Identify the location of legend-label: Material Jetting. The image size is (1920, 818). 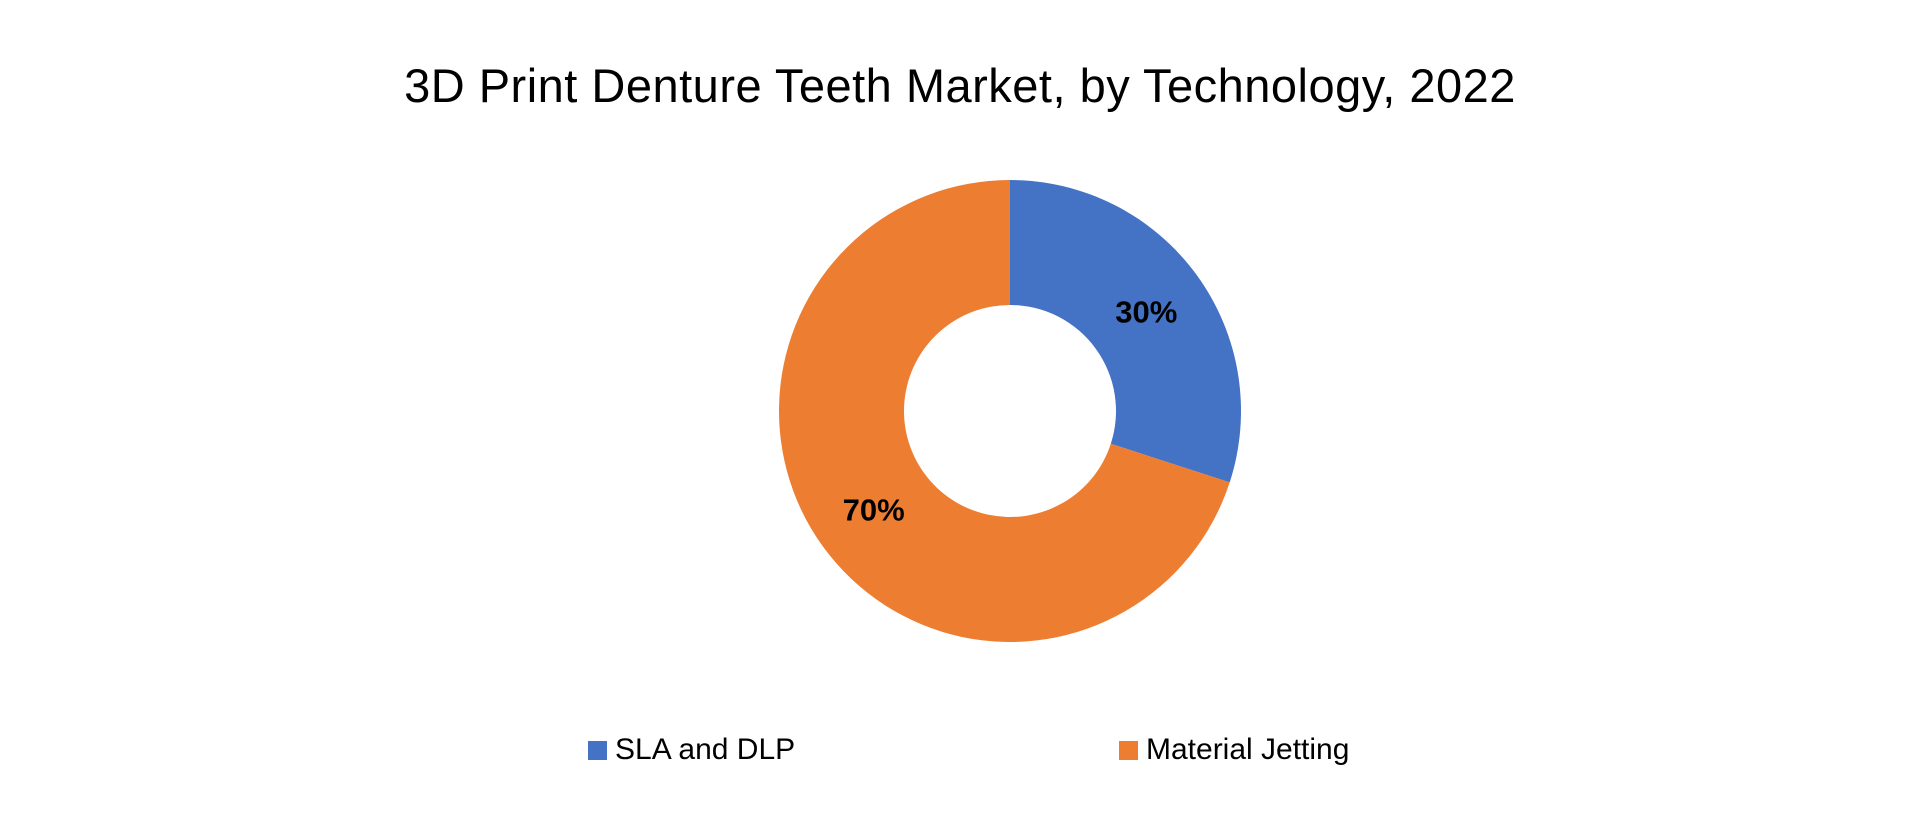
(1248, 749).